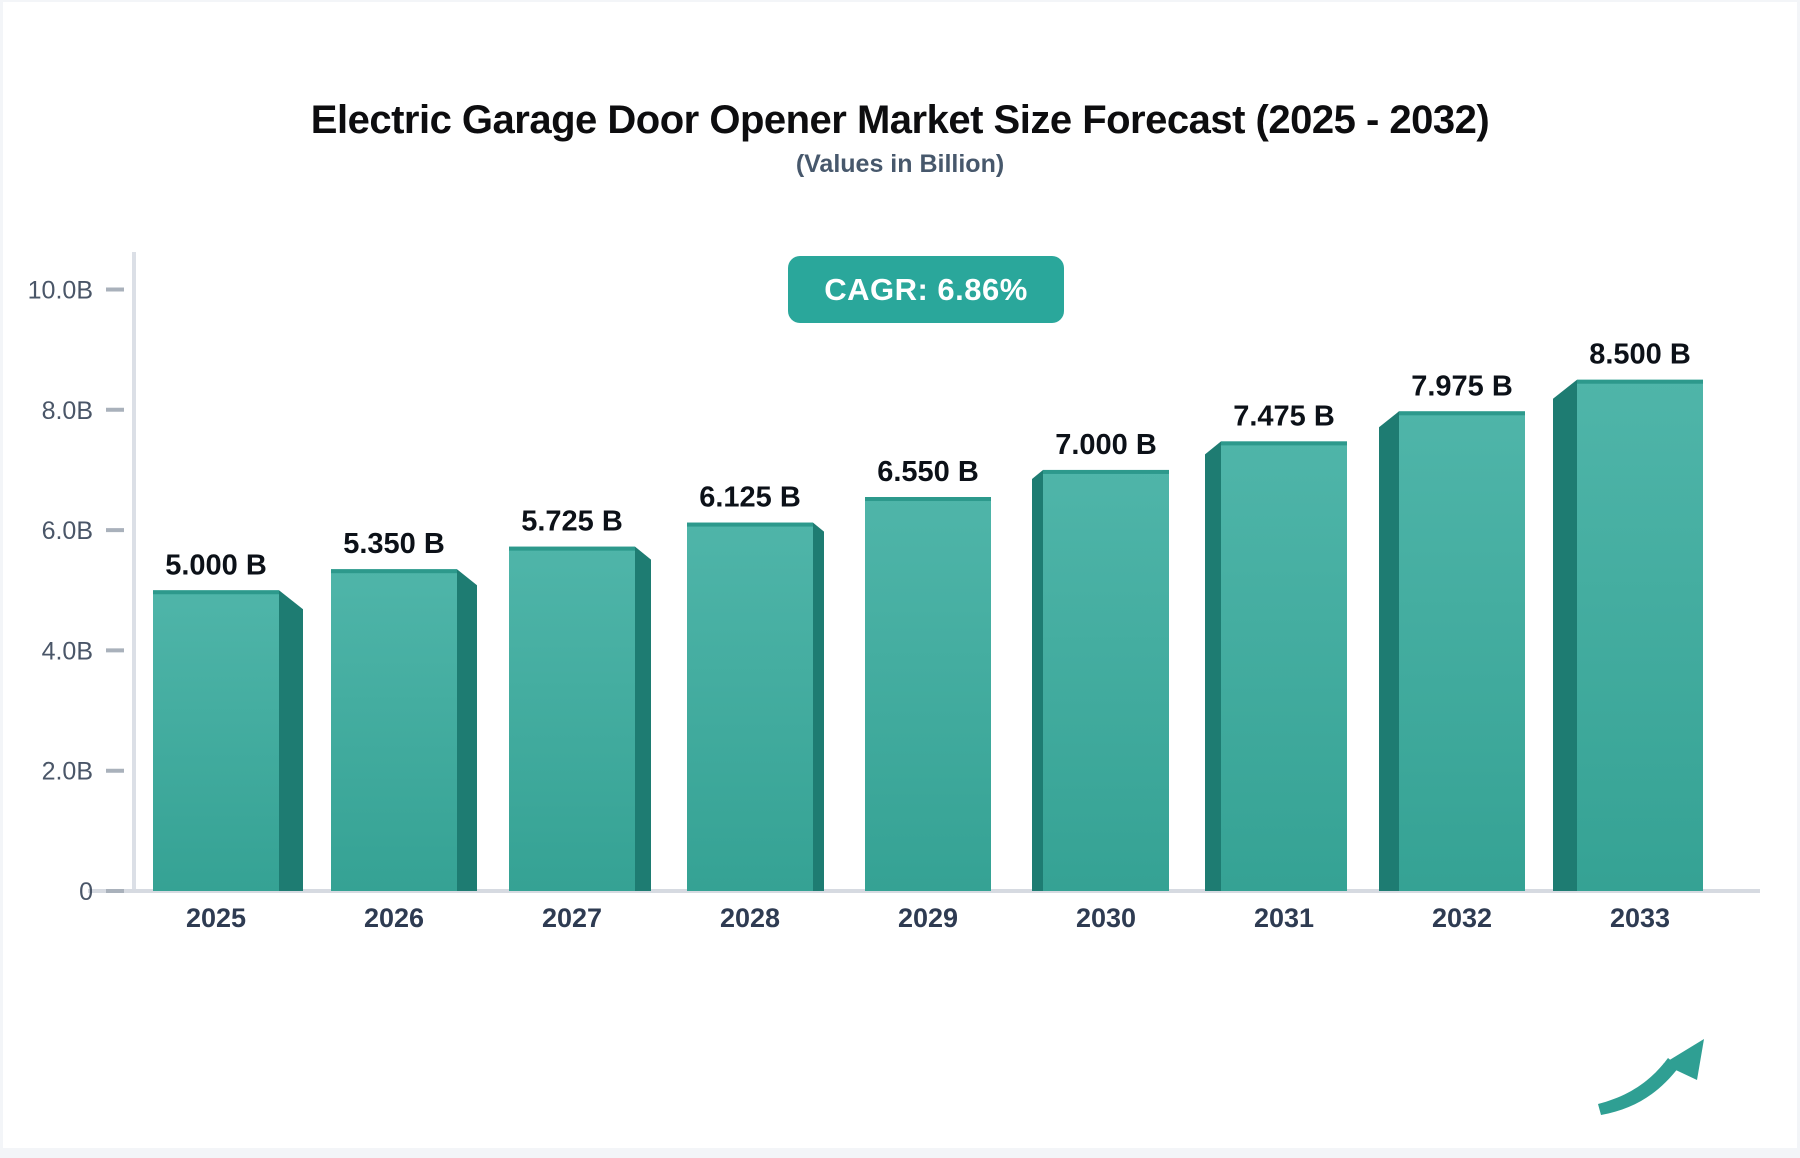 This screenshot has width=1800, height=1158. I want to click on bar-top-edge-2027, so click(572, 548).